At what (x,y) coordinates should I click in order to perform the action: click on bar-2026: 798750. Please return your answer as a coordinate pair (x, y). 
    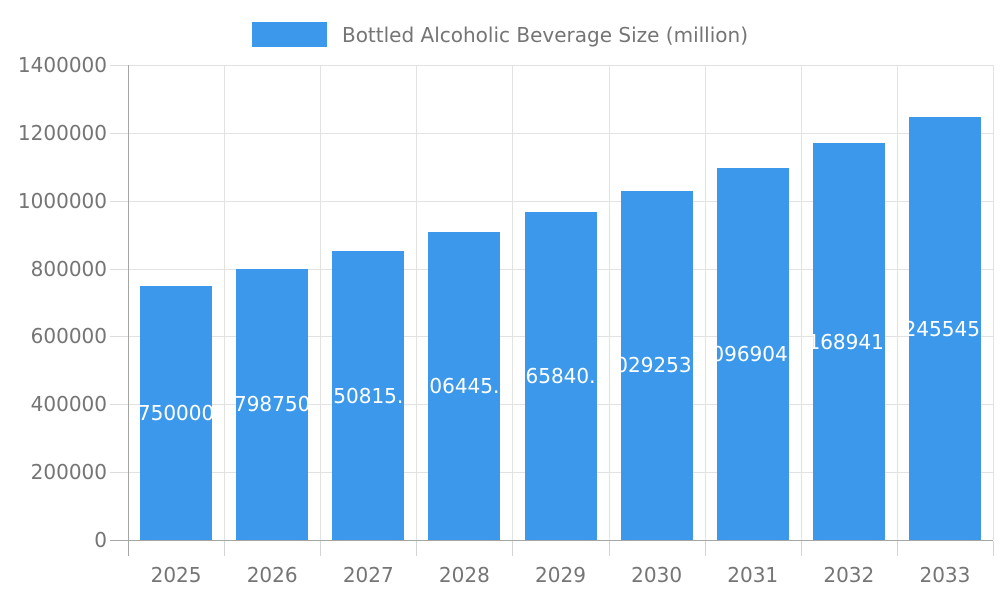
    Looking at the image, I should click on (272, 404).